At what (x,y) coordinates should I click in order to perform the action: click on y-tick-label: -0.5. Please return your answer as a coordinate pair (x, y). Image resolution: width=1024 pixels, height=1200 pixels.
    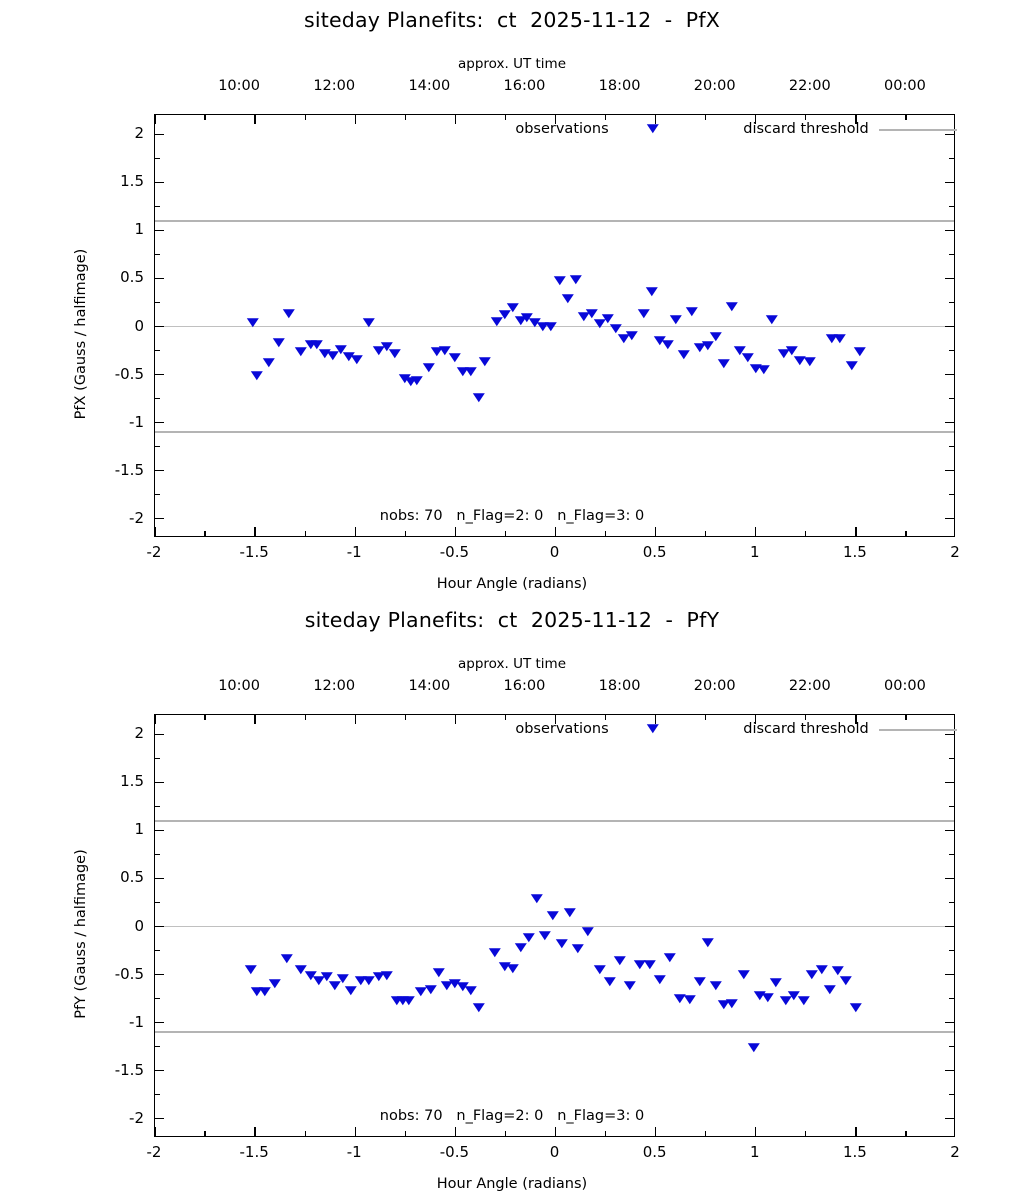
    Looking at the image, I should click on (129, 973).